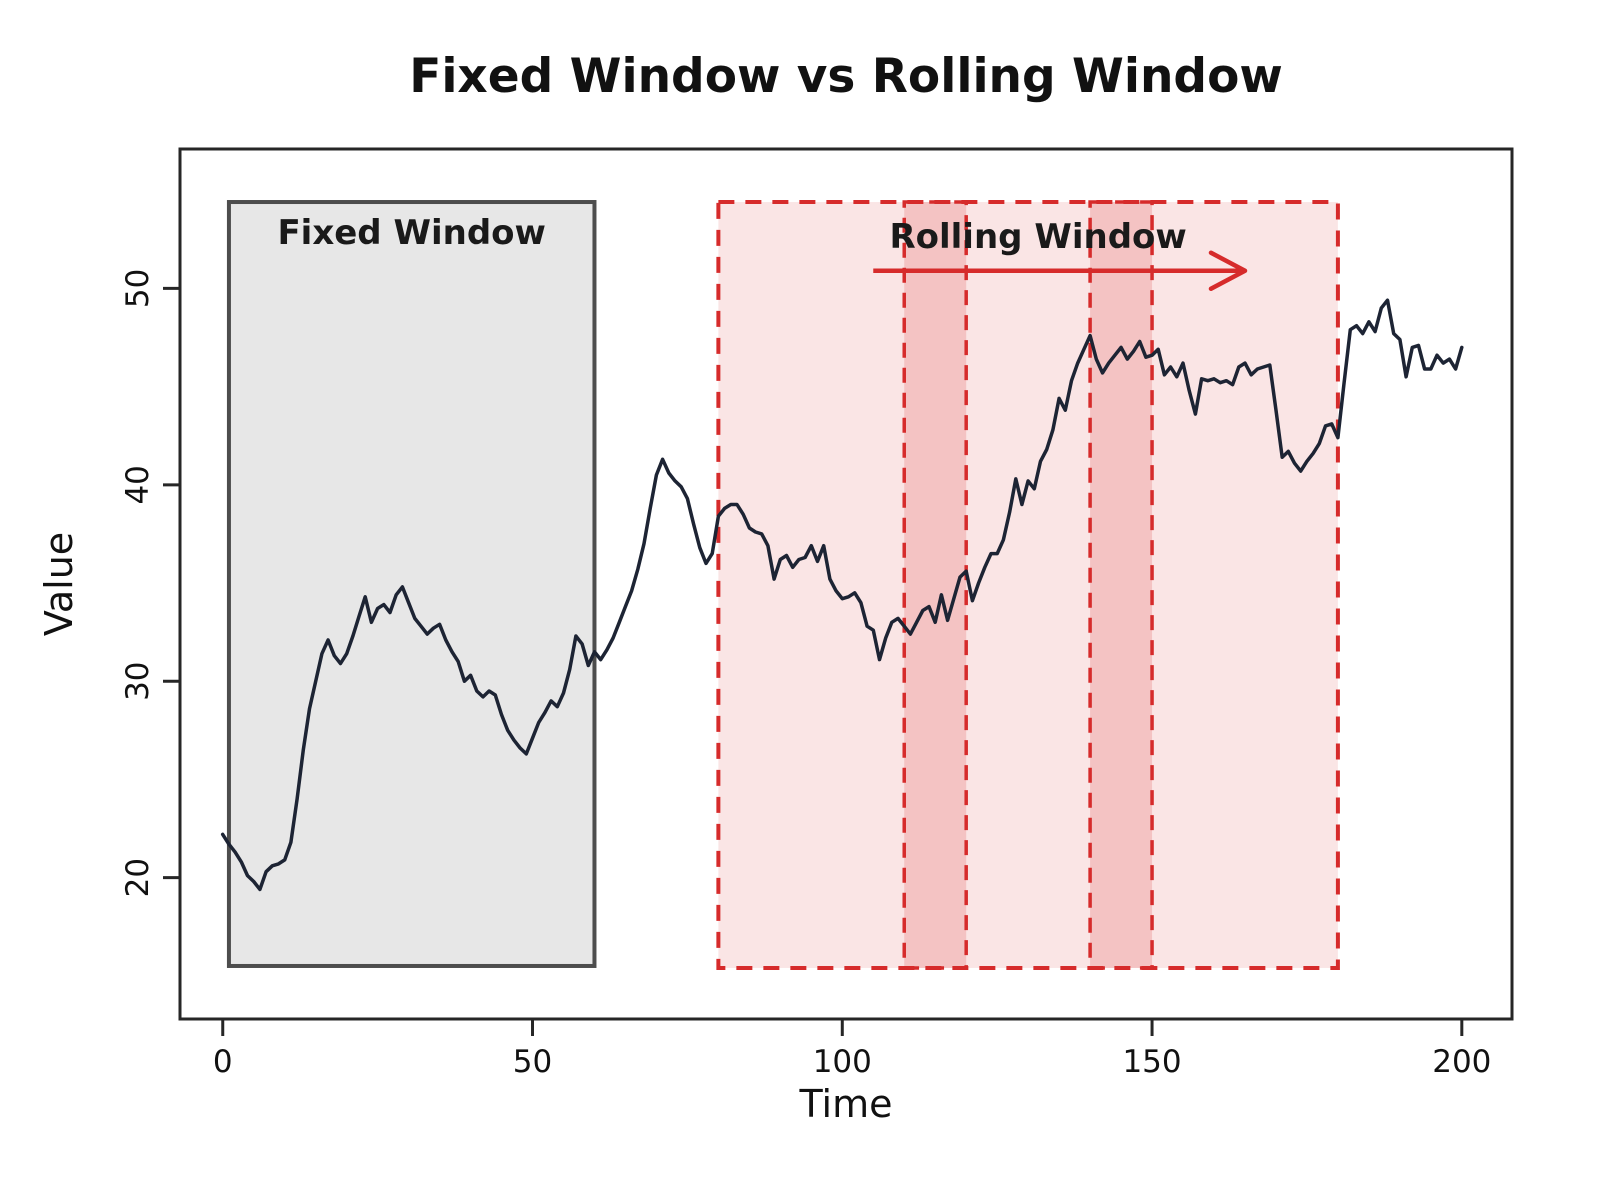 This screenshot has width=1600, height=1200. What do you see at coordinates (59, 584) in the screenshot?
I see `y-axis-label: Value` at bounding box center [59, 584].